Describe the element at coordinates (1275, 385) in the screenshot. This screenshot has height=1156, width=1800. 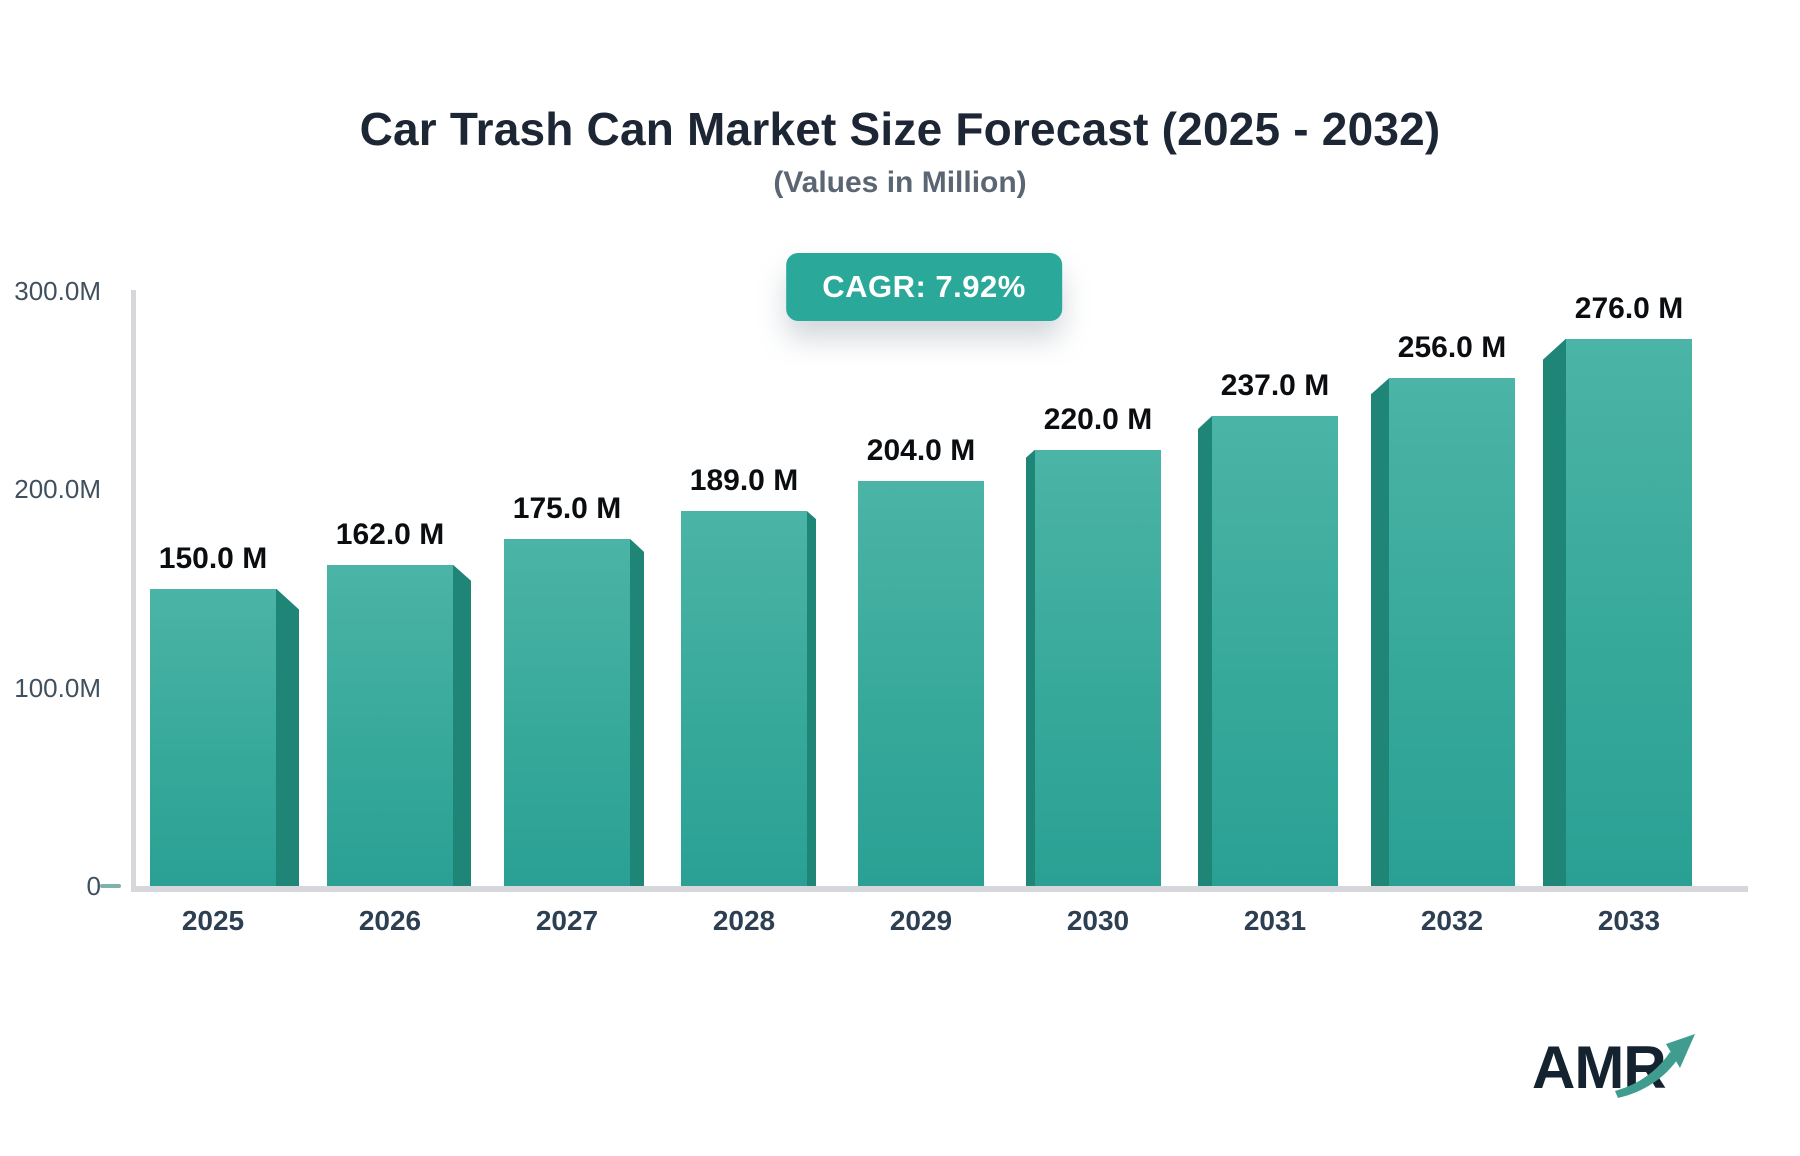
I see `bar-value-label: 237.0 M` at that location.